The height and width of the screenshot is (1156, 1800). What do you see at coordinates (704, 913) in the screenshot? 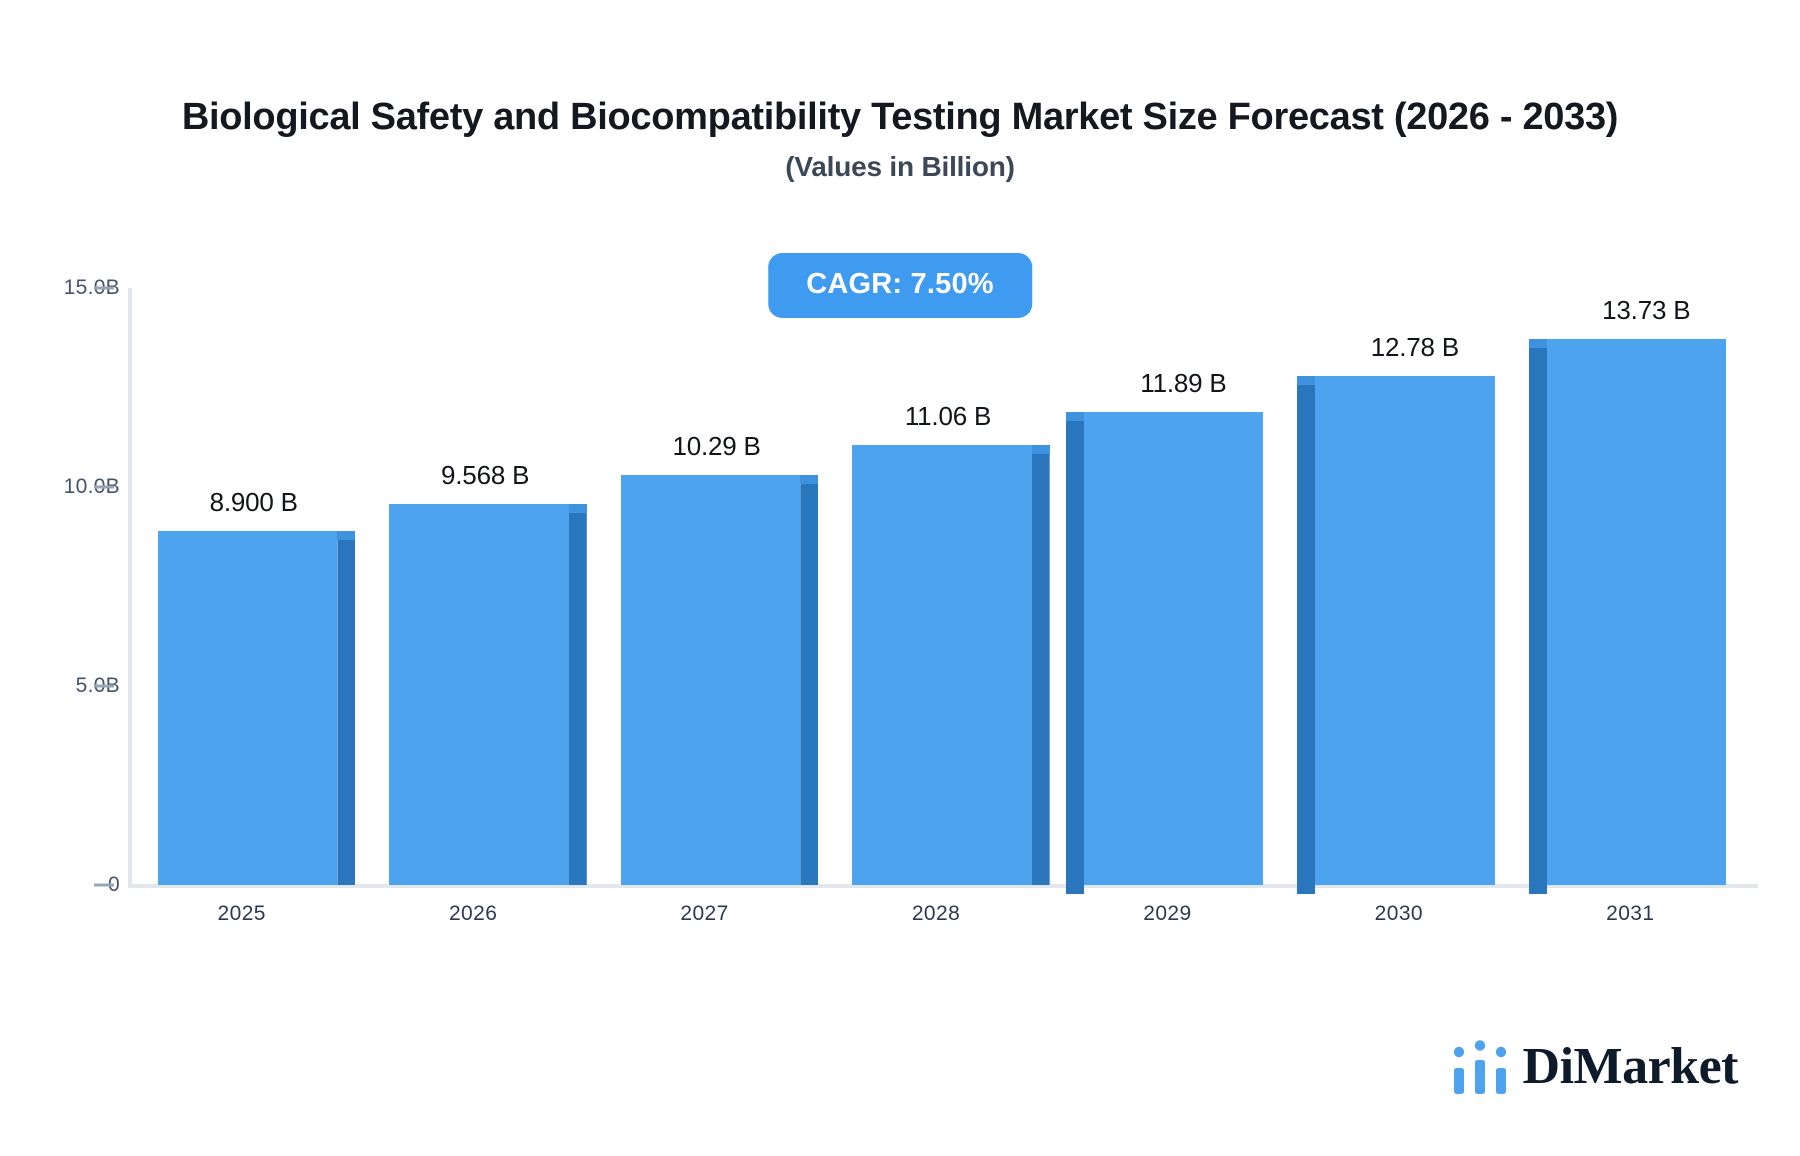
I see `x-axis-label-2027: 2027` at bounding box center [704, 913].